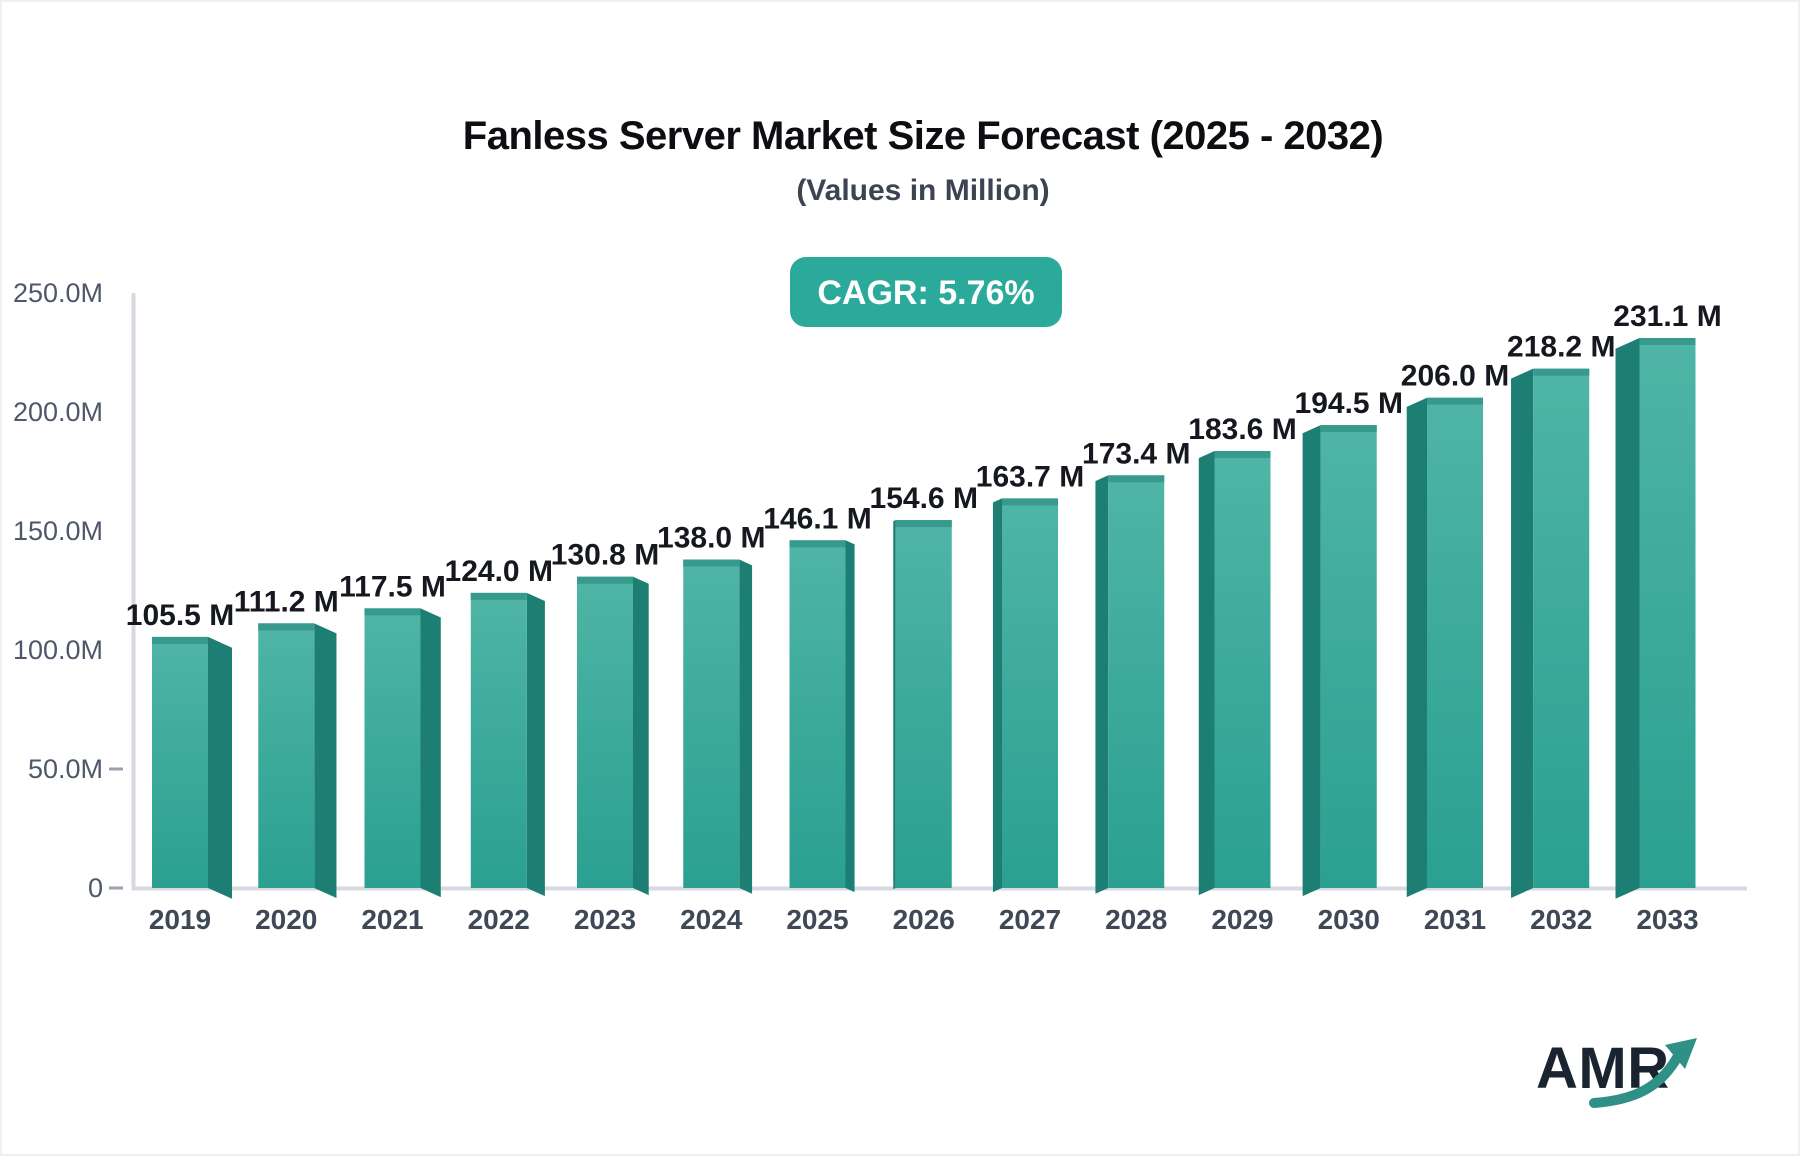 This screenshot has width=1800, height=1158. I want to click on bar-value-label: 173.4 M, so click(1136, 453).